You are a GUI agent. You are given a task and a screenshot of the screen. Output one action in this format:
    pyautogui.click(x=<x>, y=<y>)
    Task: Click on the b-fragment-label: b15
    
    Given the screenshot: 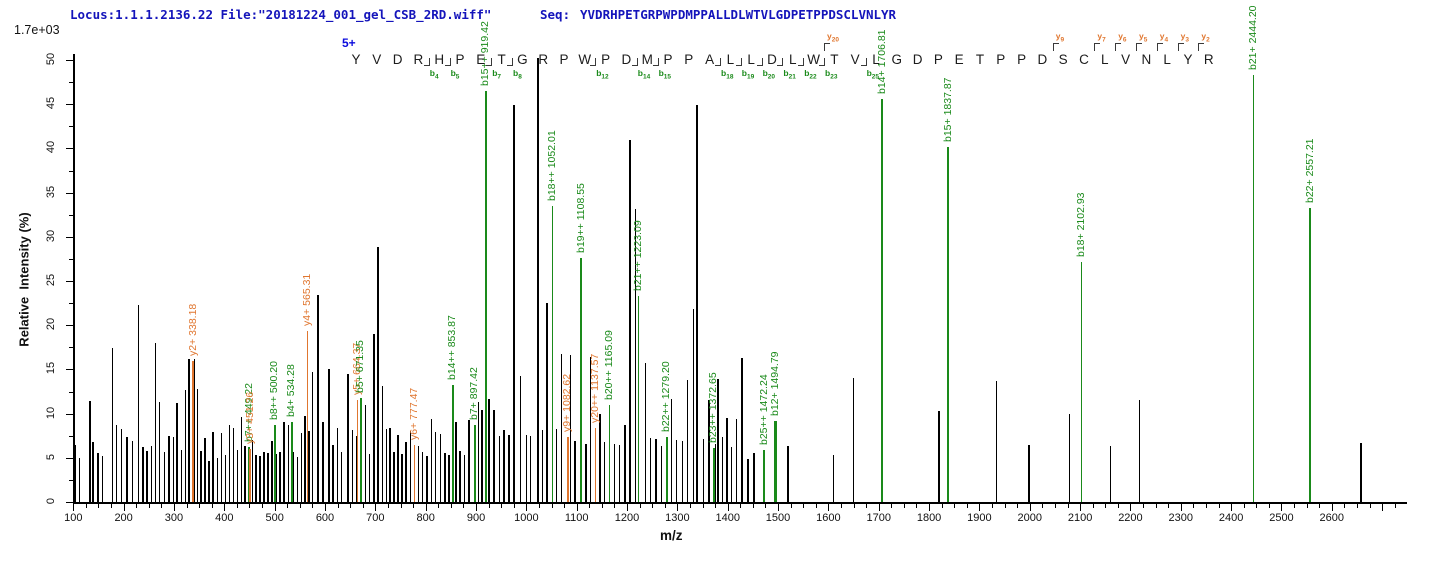 What is the action you would take?
    pyautogui.click(x=665, y=74)
    